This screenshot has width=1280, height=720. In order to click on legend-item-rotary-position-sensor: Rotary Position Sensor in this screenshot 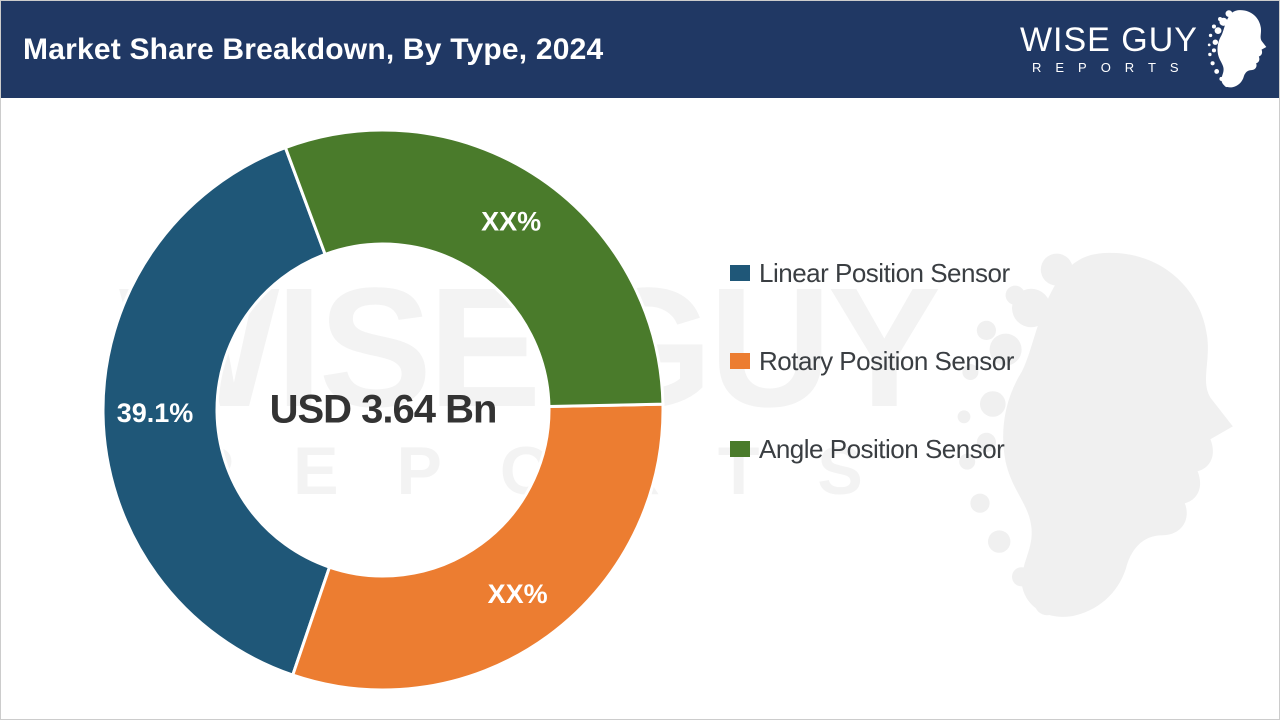, I will do `click(872, 360)`.